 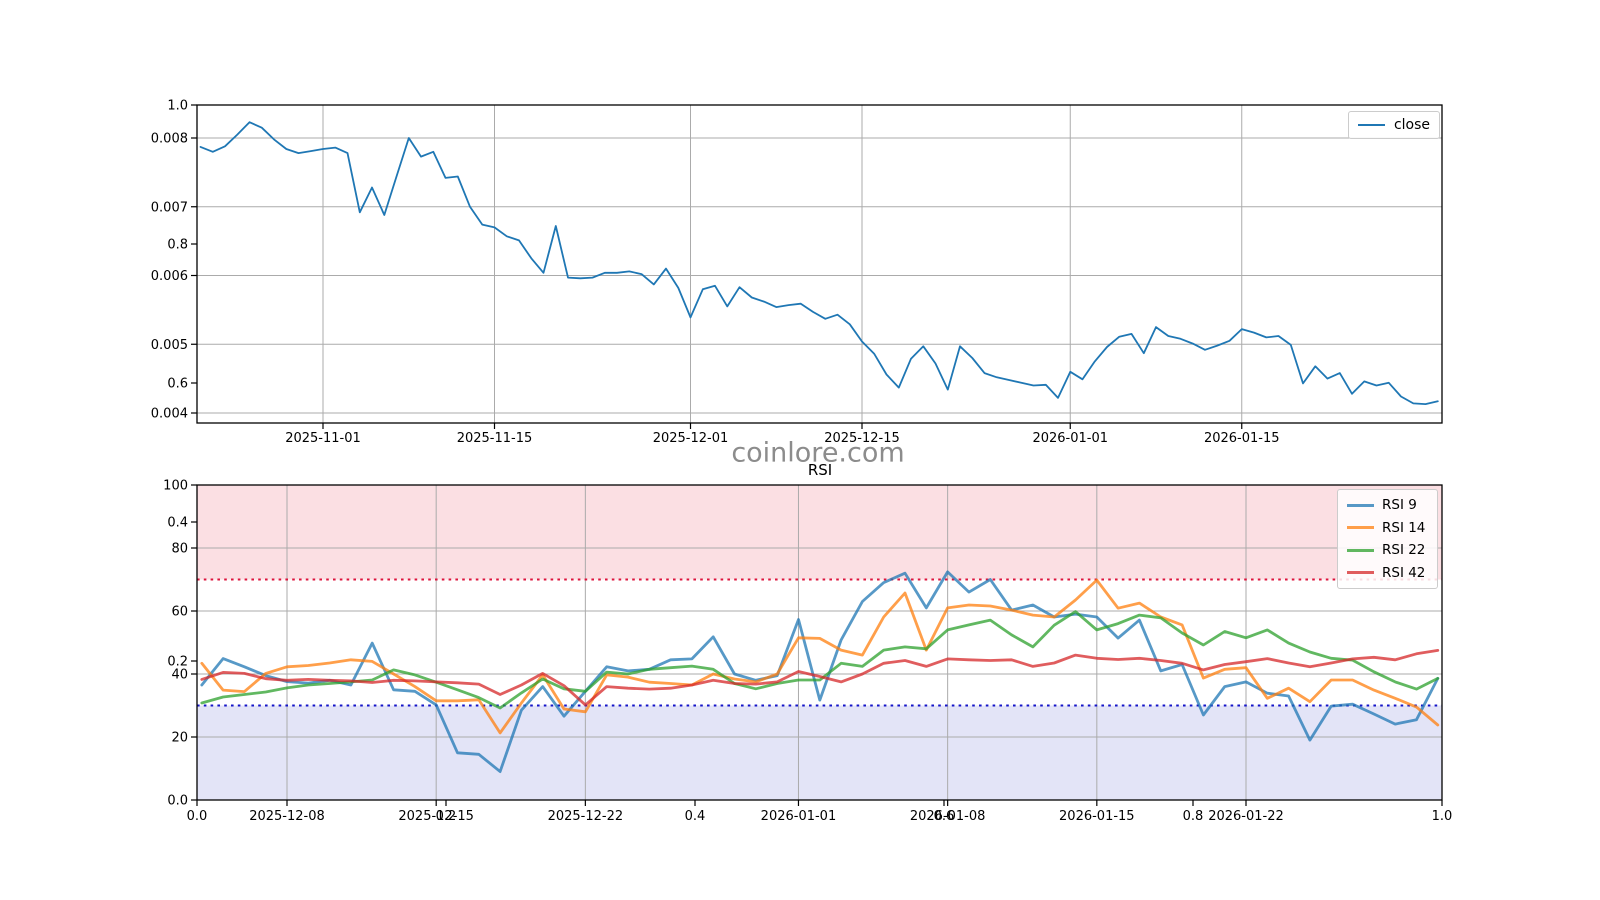 I want to click on figure-x-tick-label: 0.8, so click(x=1193, y=816).